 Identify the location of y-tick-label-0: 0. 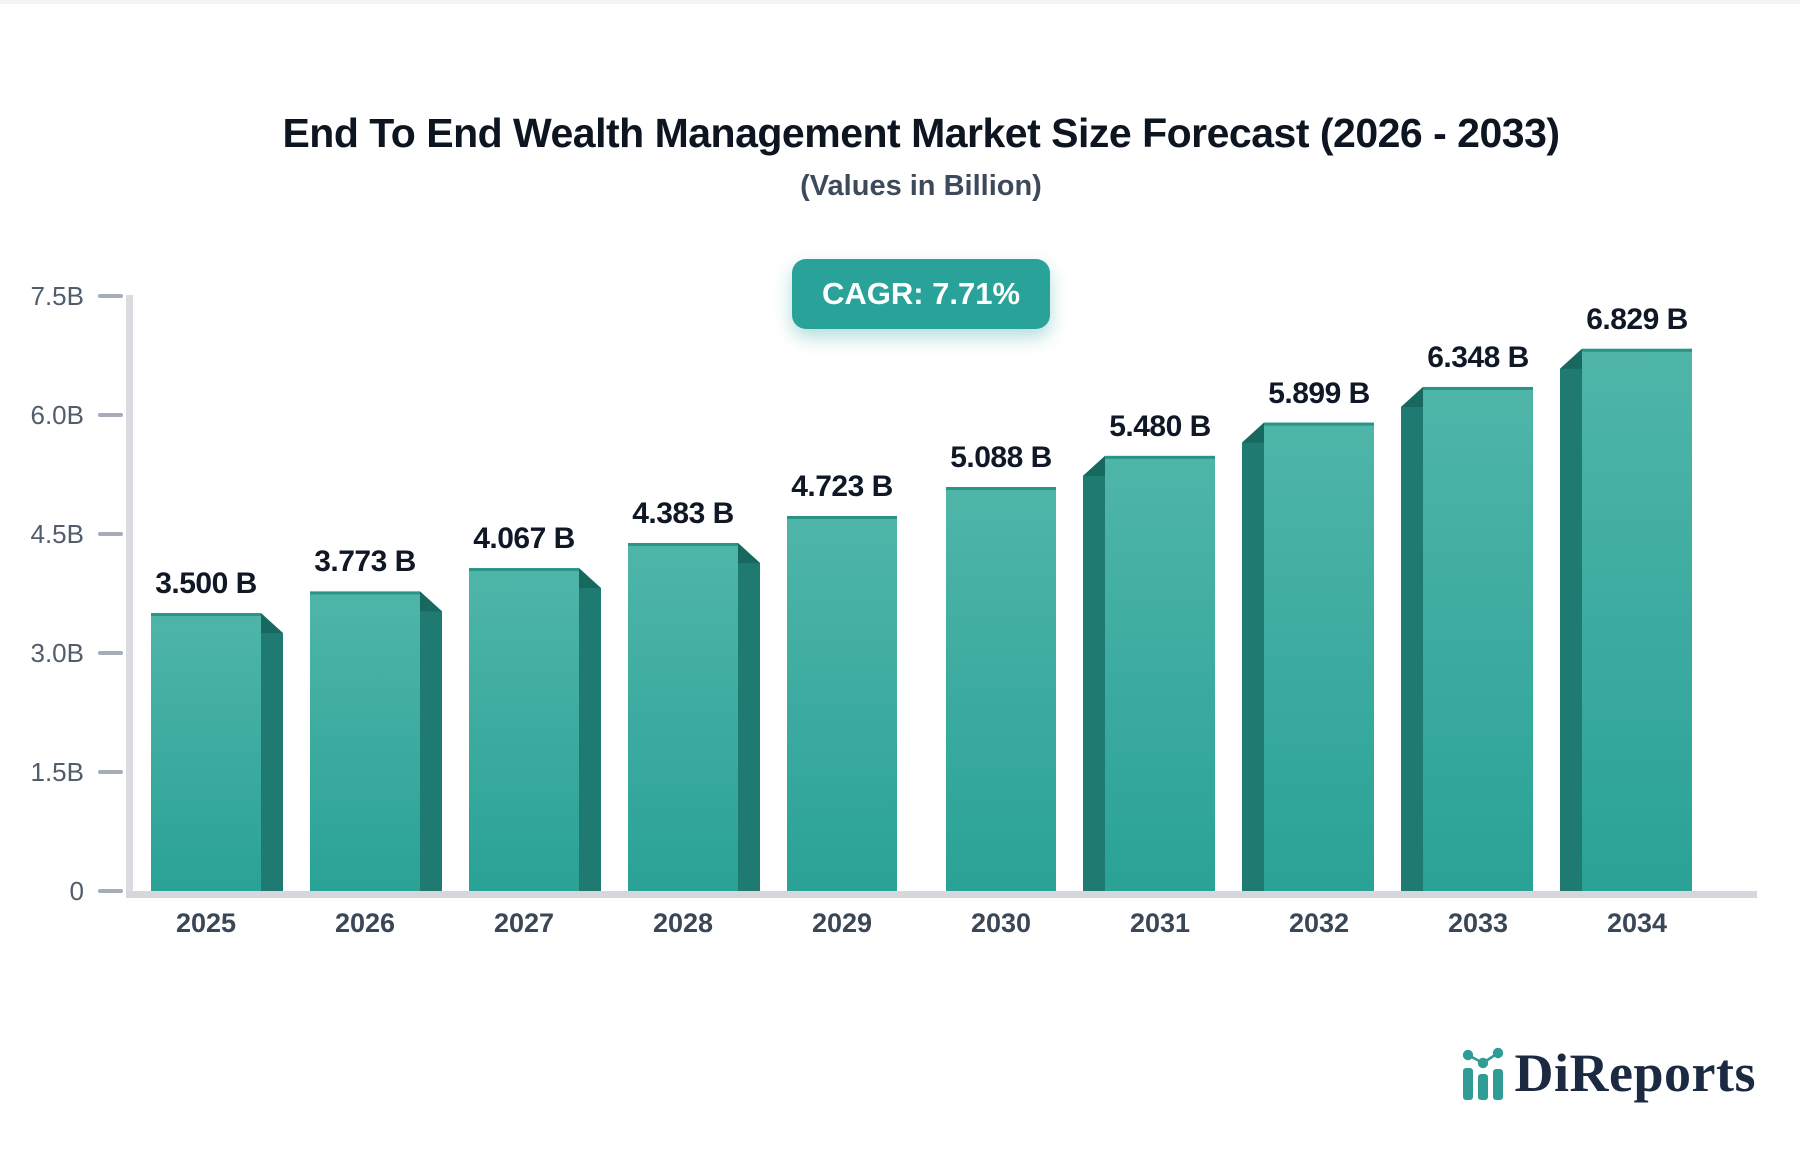
(76, 891).